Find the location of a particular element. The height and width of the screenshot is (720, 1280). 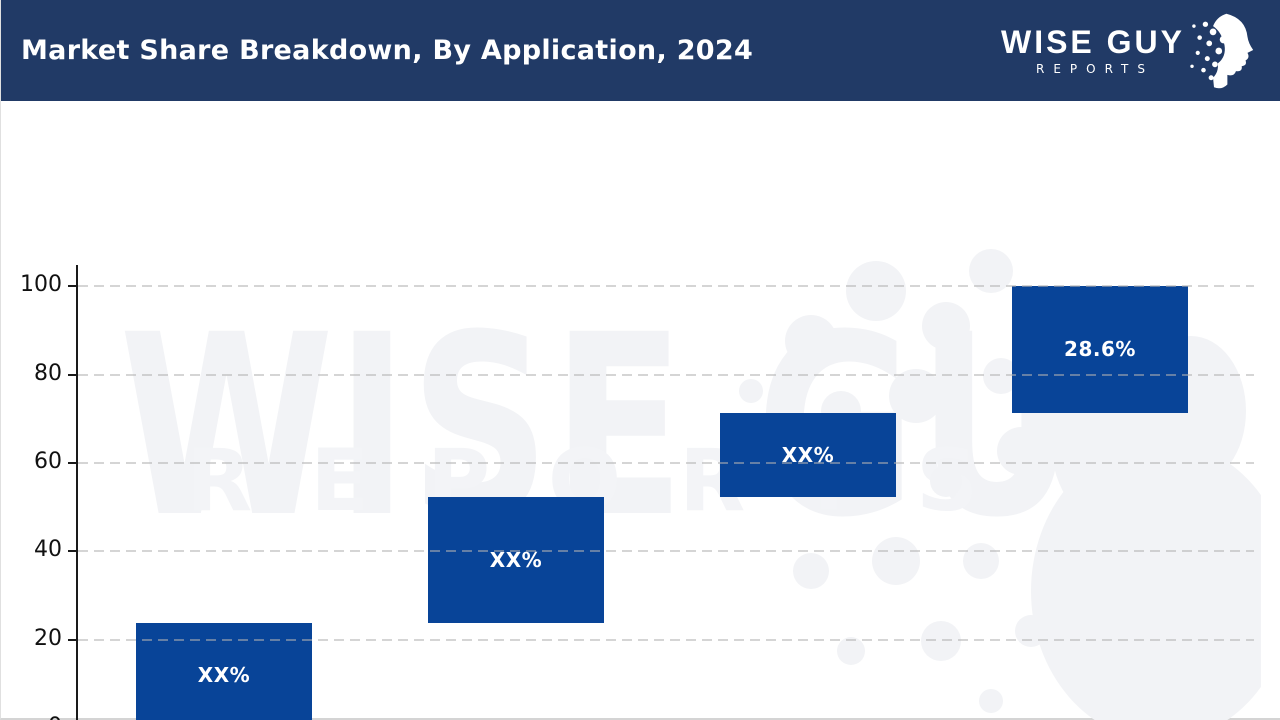

wise-guy-logo: WISE GUY REPORTS is located at coordinates (1129, 51).